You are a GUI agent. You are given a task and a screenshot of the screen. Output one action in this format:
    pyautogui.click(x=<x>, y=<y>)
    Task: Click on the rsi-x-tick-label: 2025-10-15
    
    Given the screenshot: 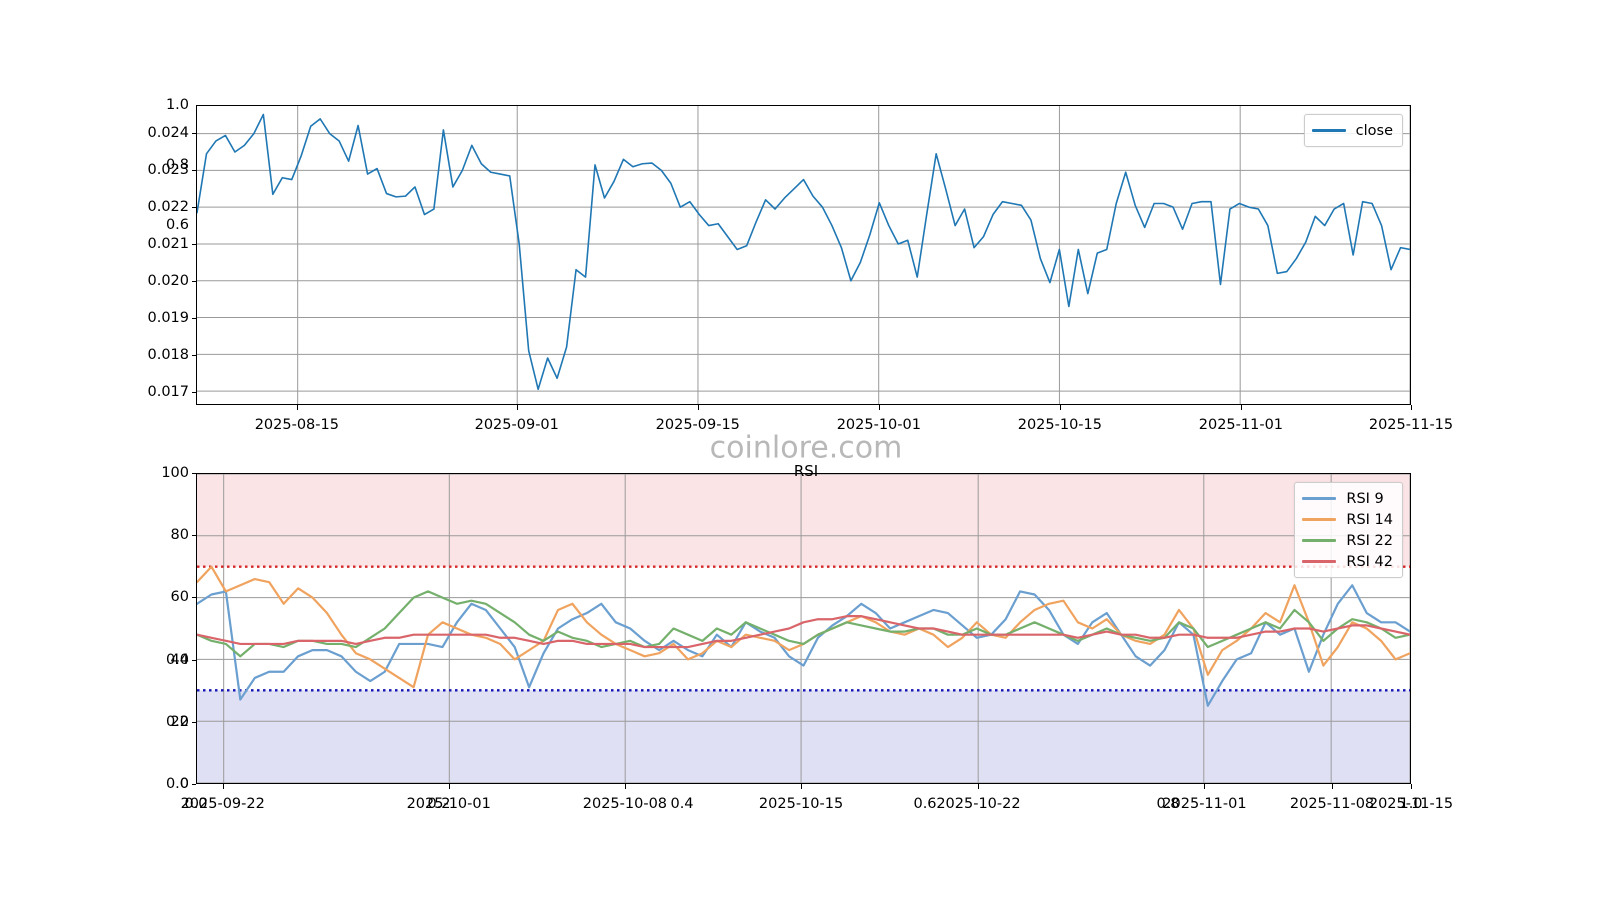 What is the action you would take?
    pyautogui.click(x=801, y=804)
    